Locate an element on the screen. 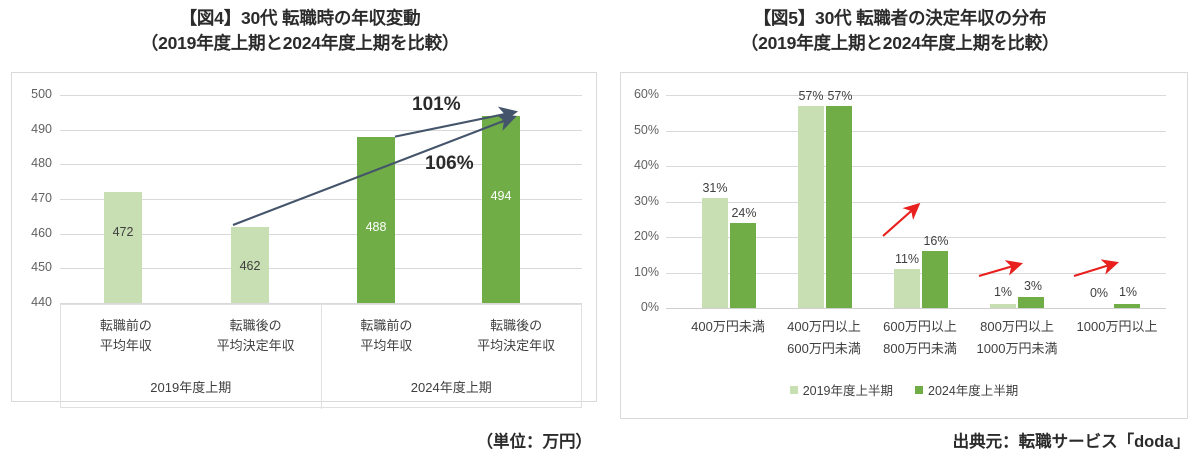 The image size is (1200, 466). y-tick-490: 490 is located at coordinates (41, 128).